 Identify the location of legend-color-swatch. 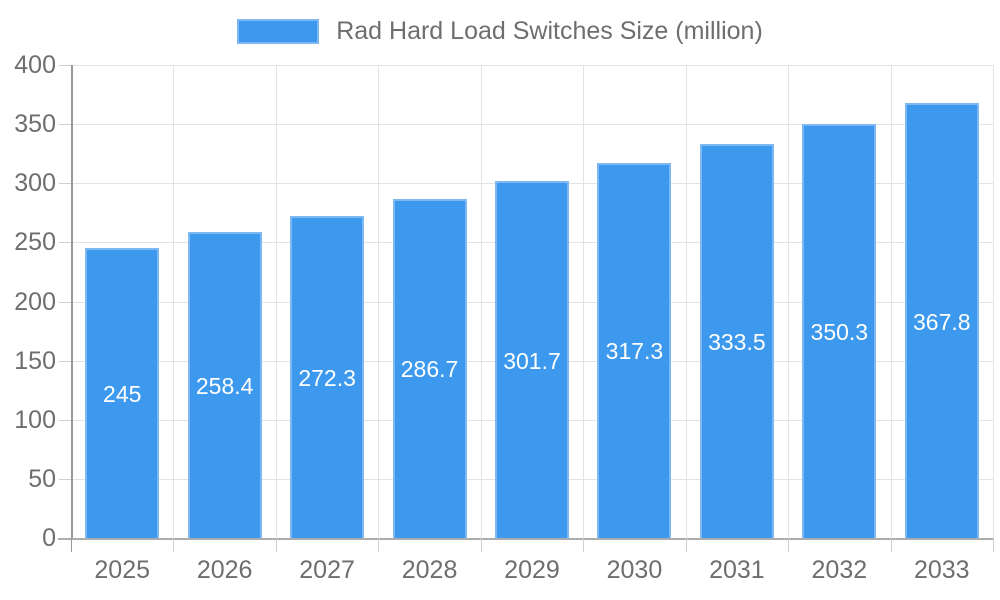
(278, 31).